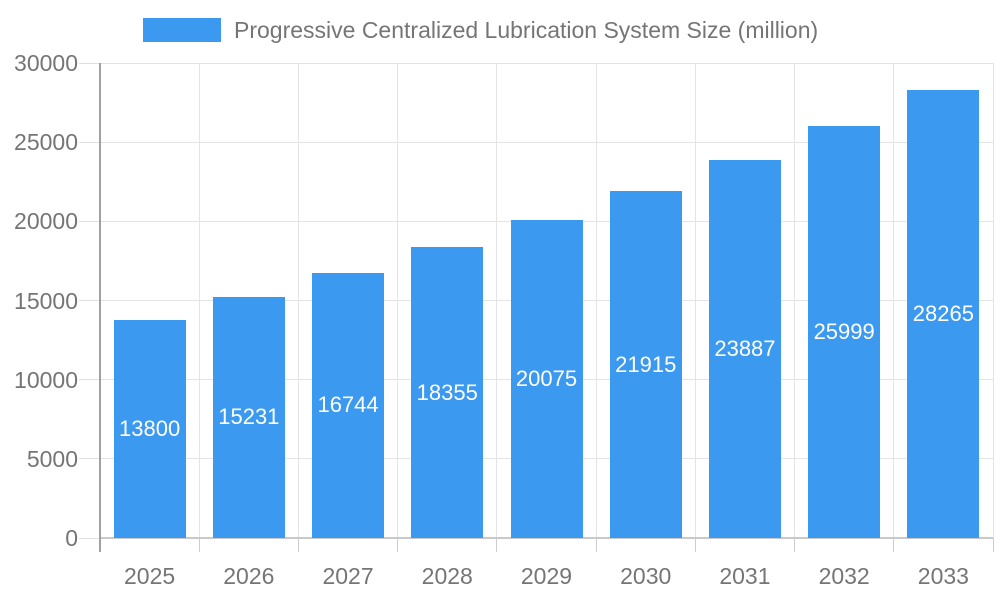 The height and width of the screenshot is (600, 1000). What do you see at coordinates (182, 30) in the screenshot?
I see `legend-swatch` at bounding box center [182, 30].